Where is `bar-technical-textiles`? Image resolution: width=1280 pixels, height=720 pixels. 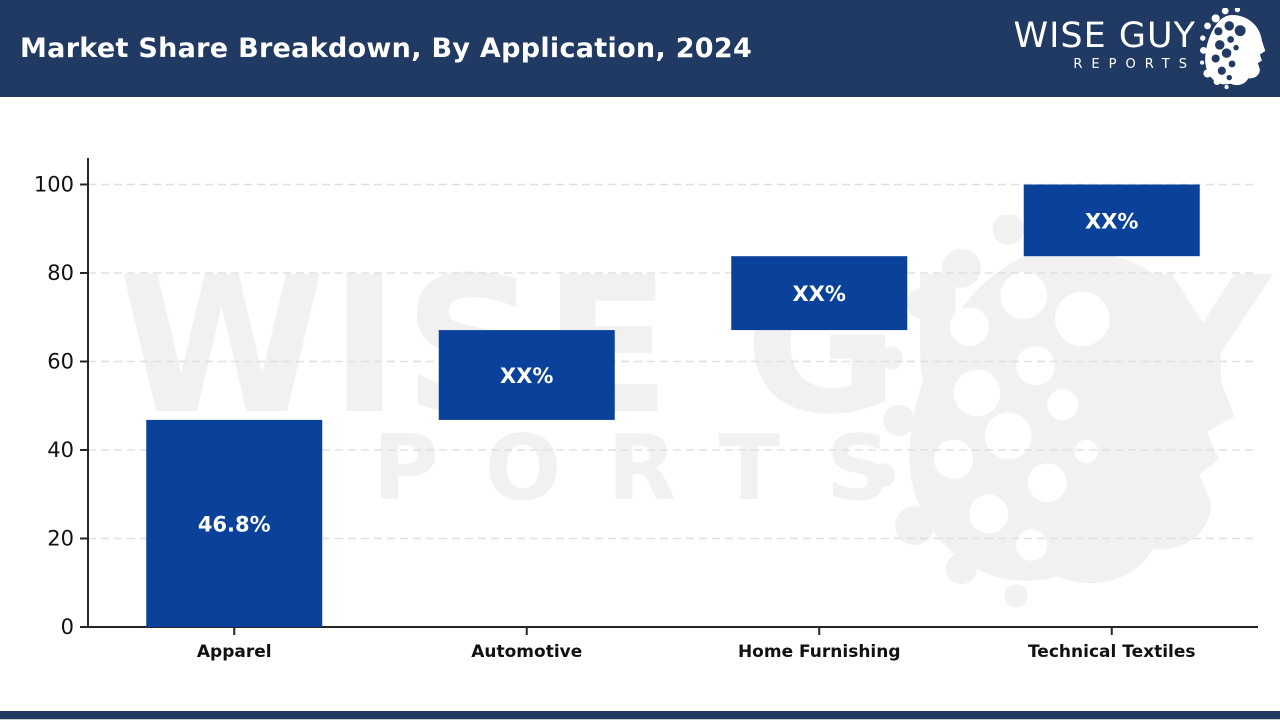 bar-technical-textiles is located at coordinates (1111, 220).